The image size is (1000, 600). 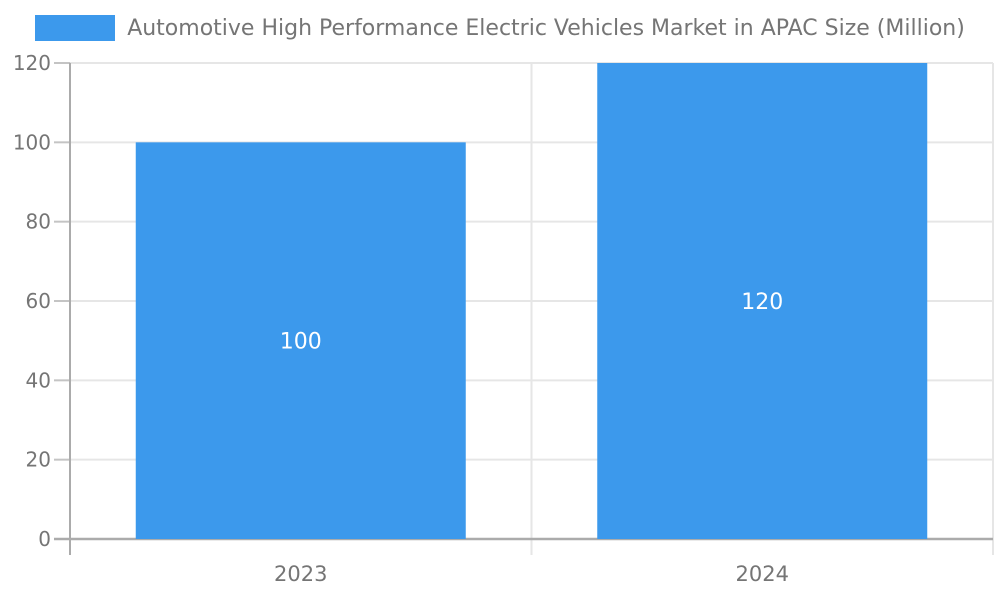 What do you see at coordinates (75, 28) in the screenshot?
I see `legend-swatch` at bounding box center [75, 28].